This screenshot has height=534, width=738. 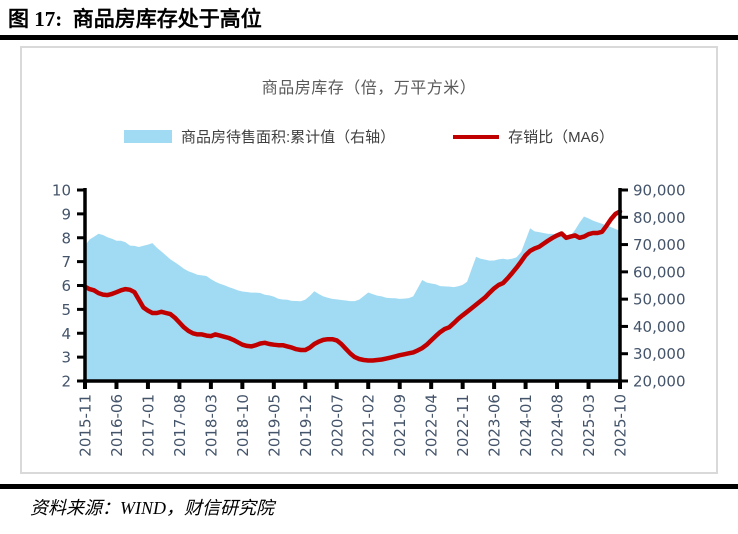 I want to click on svg-text: 9, so click(x=66, y=214).